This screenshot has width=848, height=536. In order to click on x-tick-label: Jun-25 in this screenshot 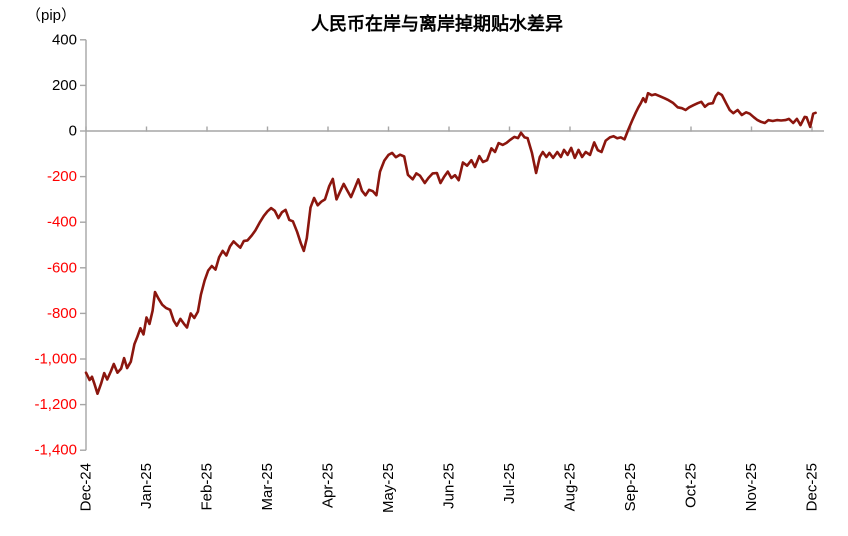, I will do `click(449, 486)`.